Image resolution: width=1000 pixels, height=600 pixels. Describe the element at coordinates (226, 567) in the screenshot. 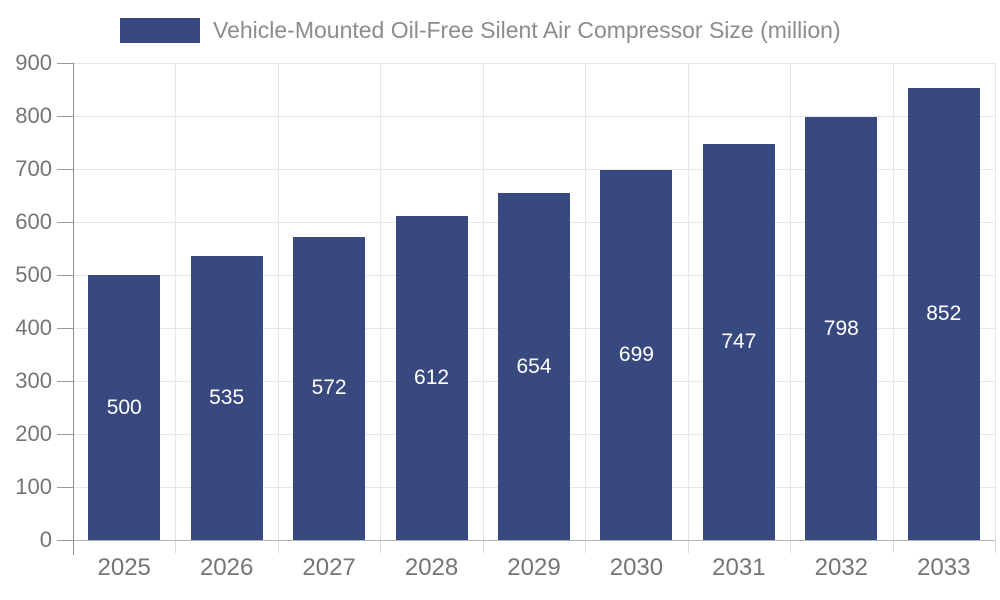

I see `x-tick-label: 2026` at that location.